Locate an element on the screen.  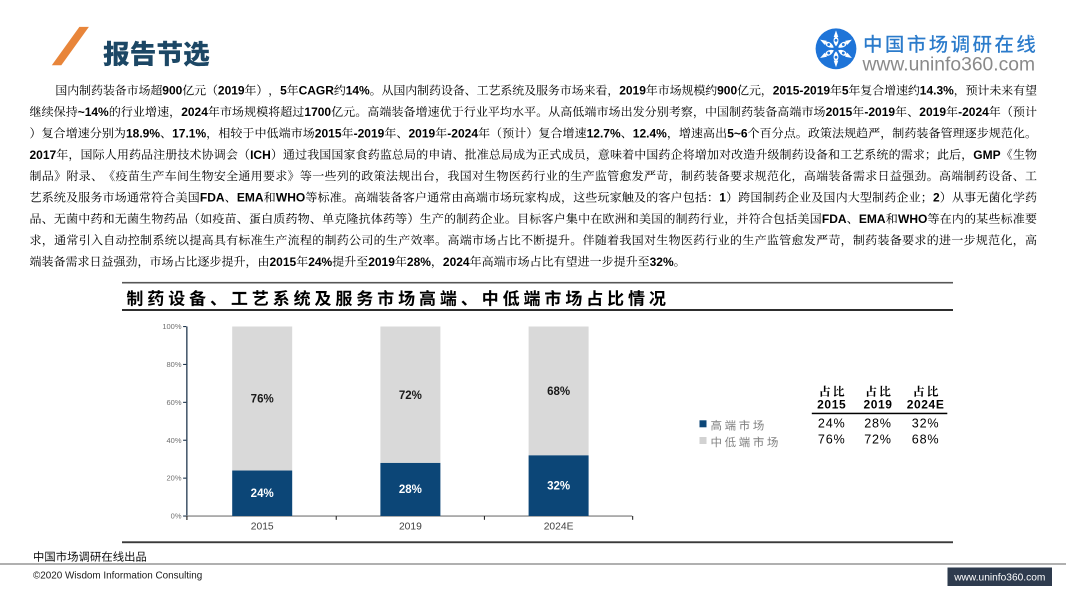
svg-text: 14.3% is located at coordinates (937, 91).